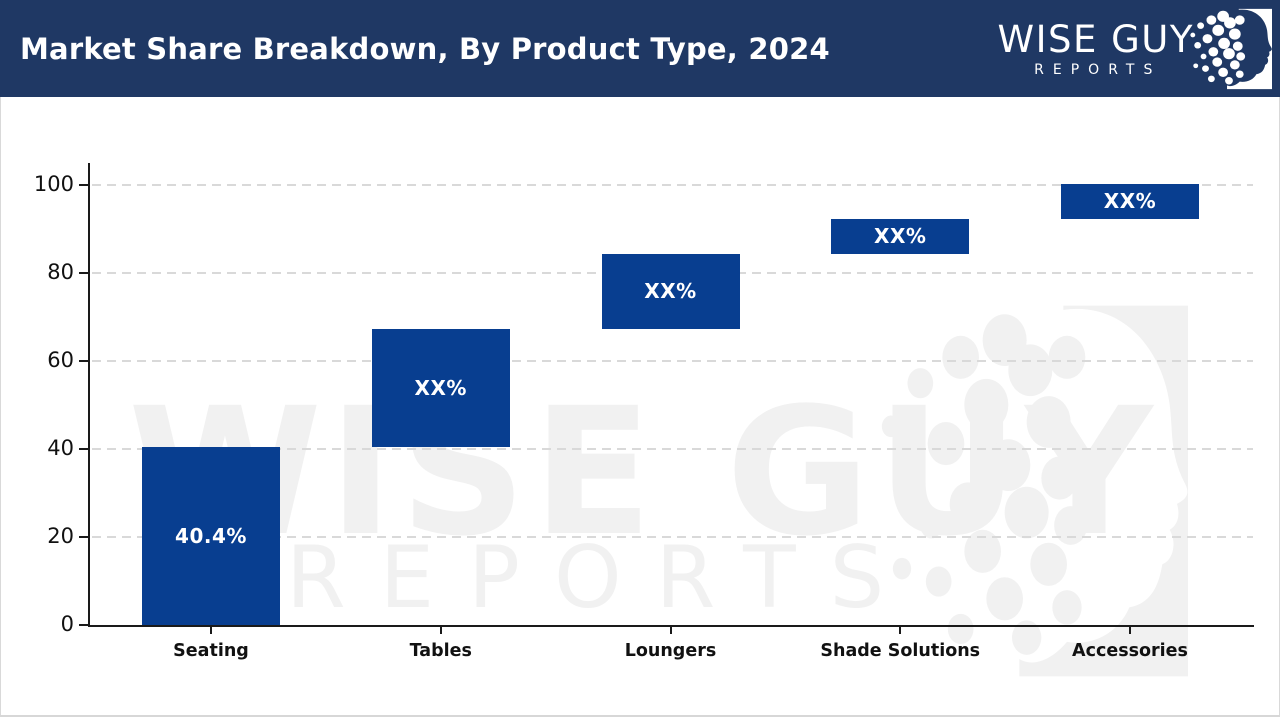  I want to click on gridline-y40, so click(672, 449).